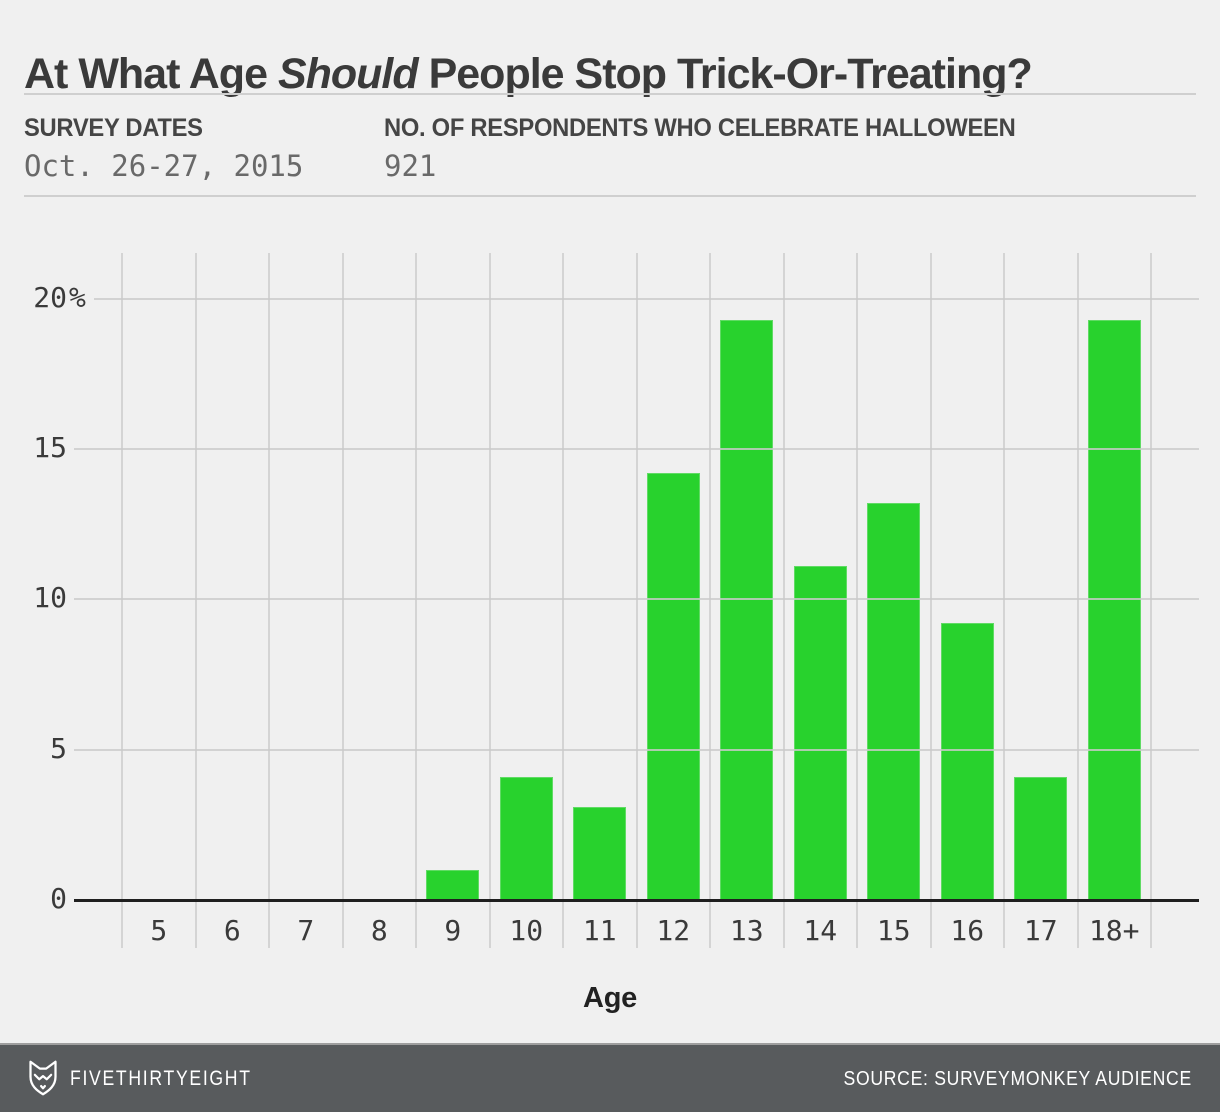  I want to click on x-tick-label: 7, so click(306, 930).